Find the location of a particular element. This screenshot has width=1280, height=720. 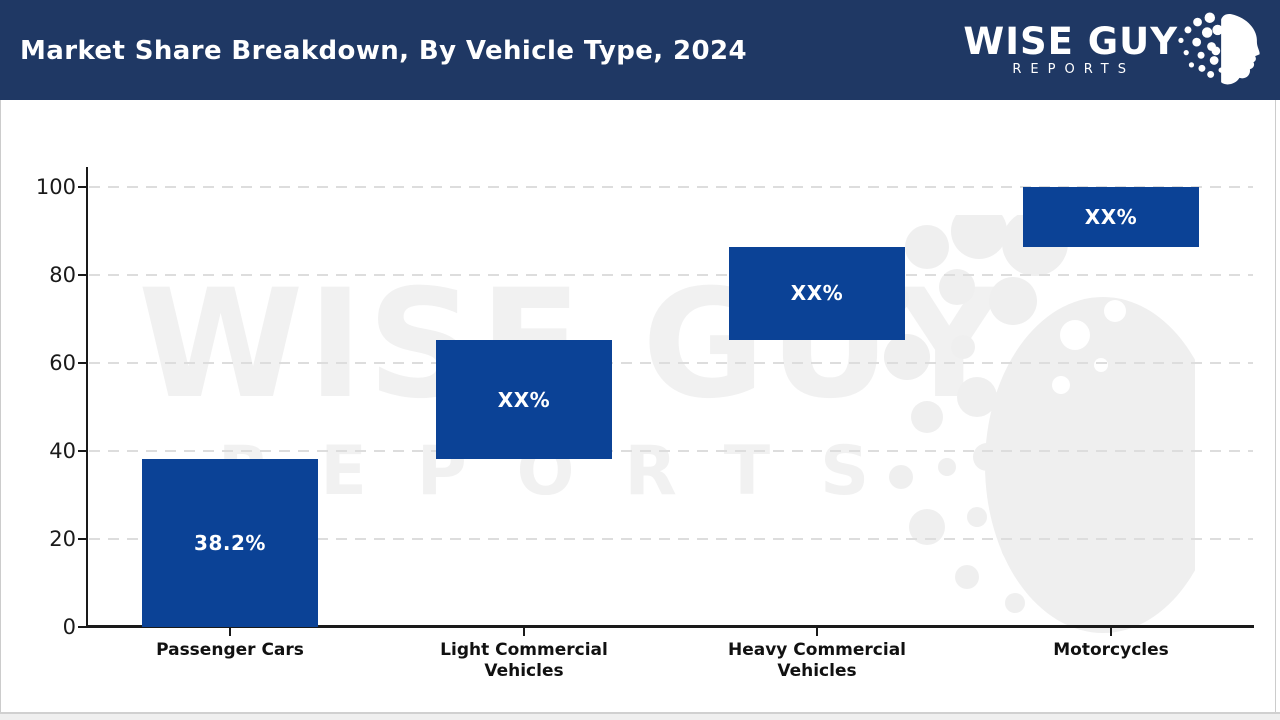

brand-logo-text: WISE GUY REPORTS is located at coordinates (1070, 48).